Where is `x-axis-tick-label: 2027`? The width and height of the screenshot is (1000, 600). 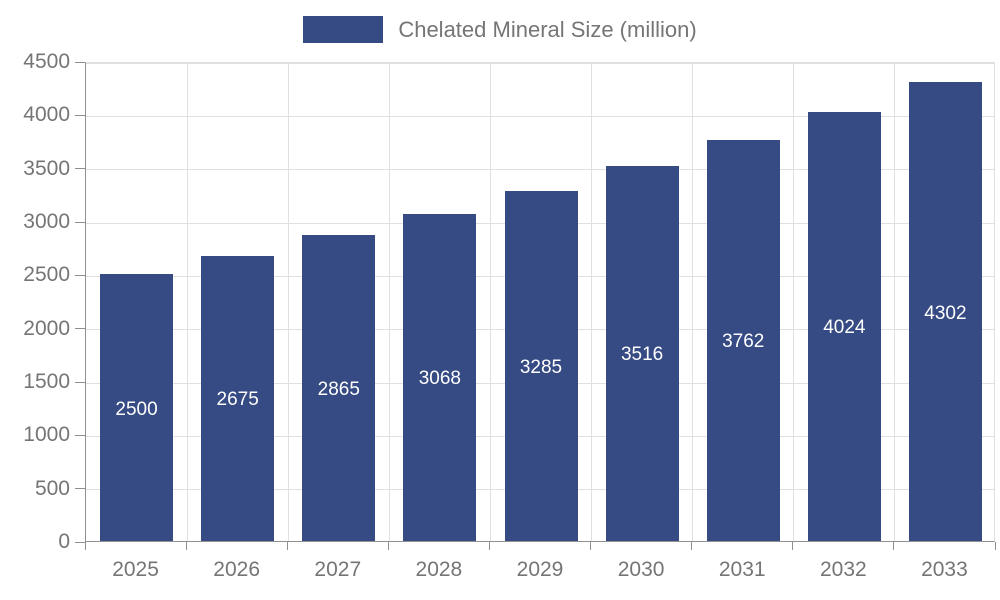 x-axis-tick-label: 2027 is located at coordinates (338, 569).